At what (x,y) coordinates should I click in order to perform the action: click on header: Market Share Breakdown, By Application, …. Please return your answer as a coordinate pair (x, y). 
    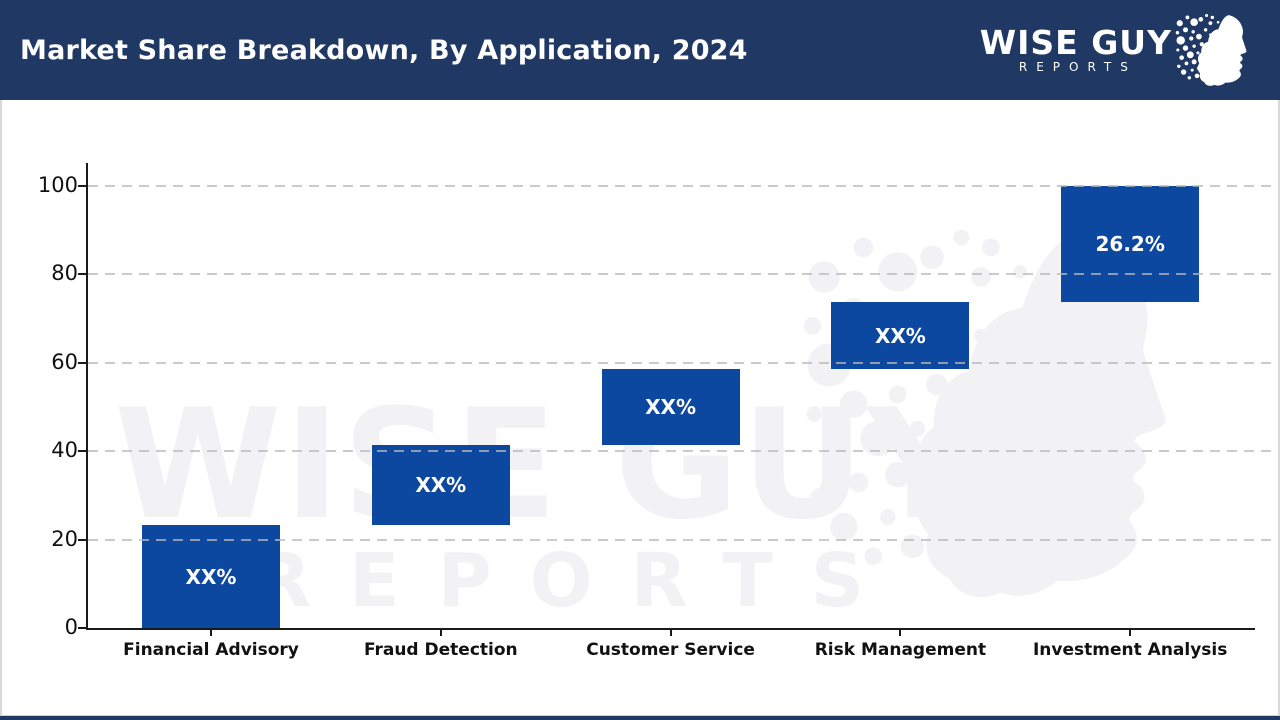
    Looking at the image, I should click on (640, 50).